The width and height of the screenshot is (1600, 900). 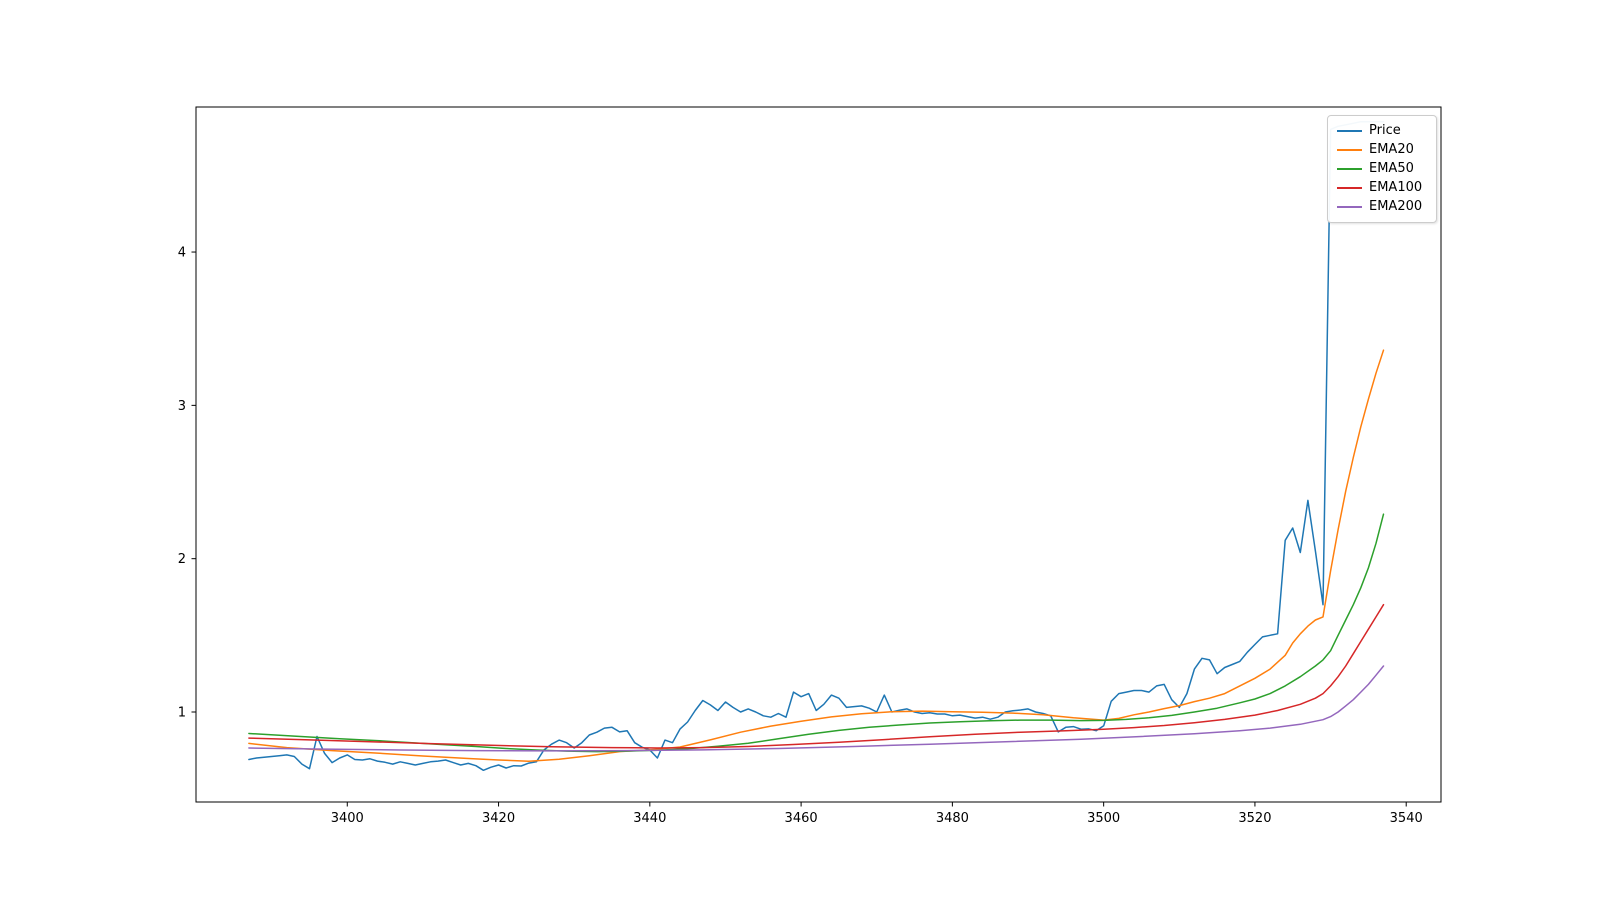 I want to click on legend-item-price: Price, so click(x=1382, y=130).